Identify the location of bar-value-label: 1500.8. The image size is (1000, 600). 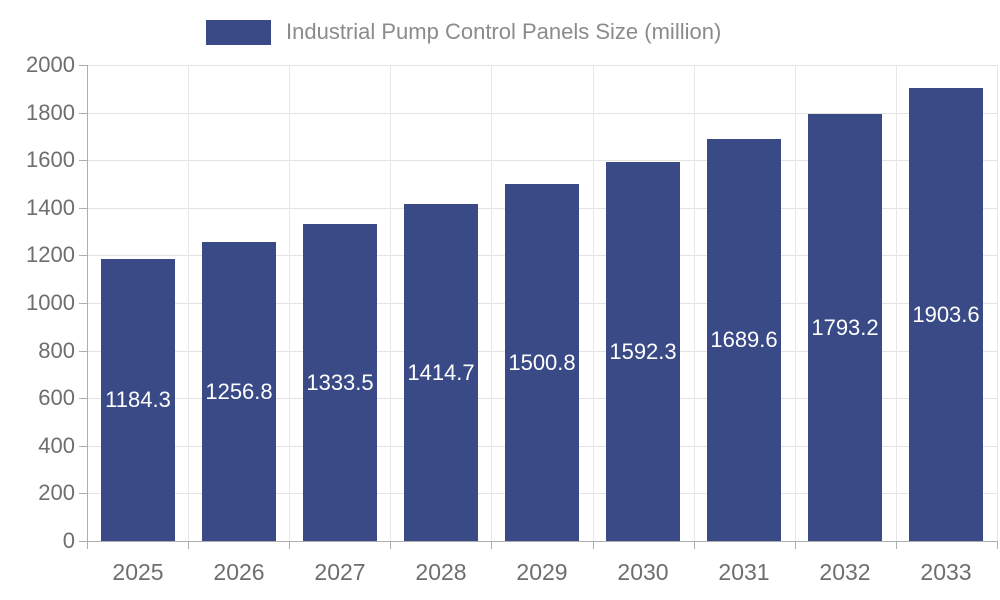
(542, 362).